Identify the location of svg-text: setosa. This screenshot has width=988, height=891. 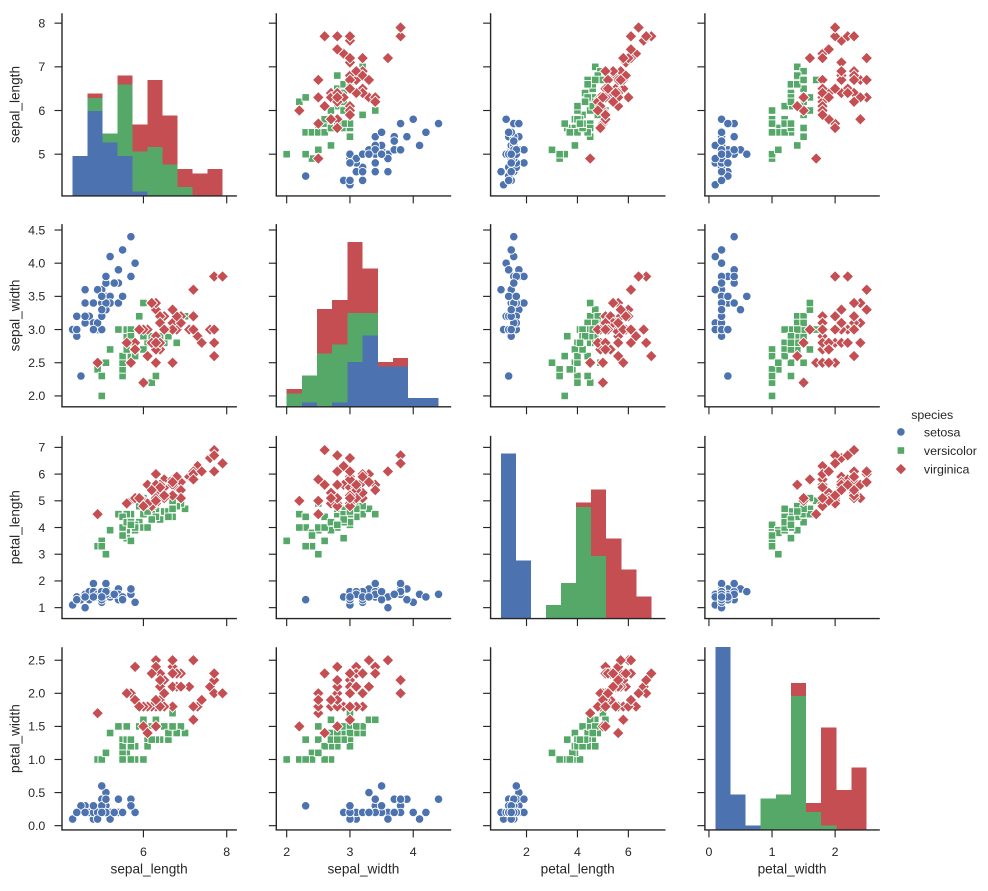
(942, 432).